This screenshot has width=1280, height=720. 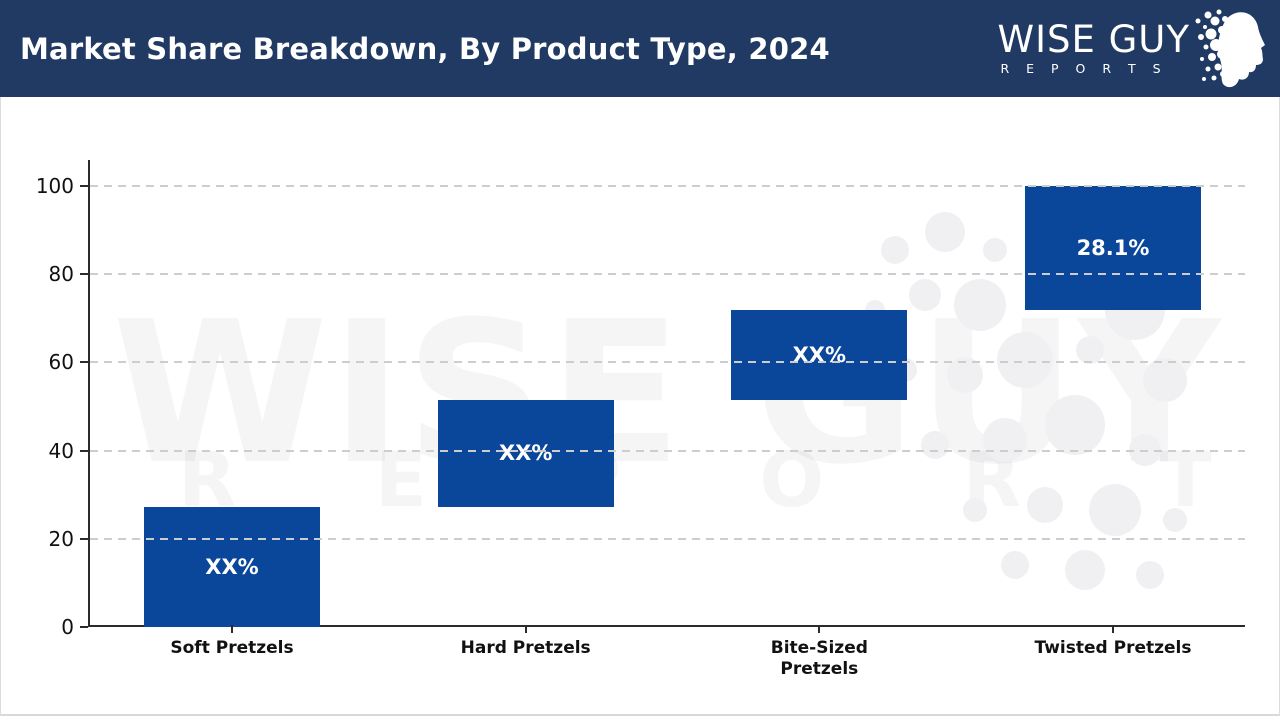 I want to click on bar-soft-pretzels: XX%, so click(x=232, y=567).